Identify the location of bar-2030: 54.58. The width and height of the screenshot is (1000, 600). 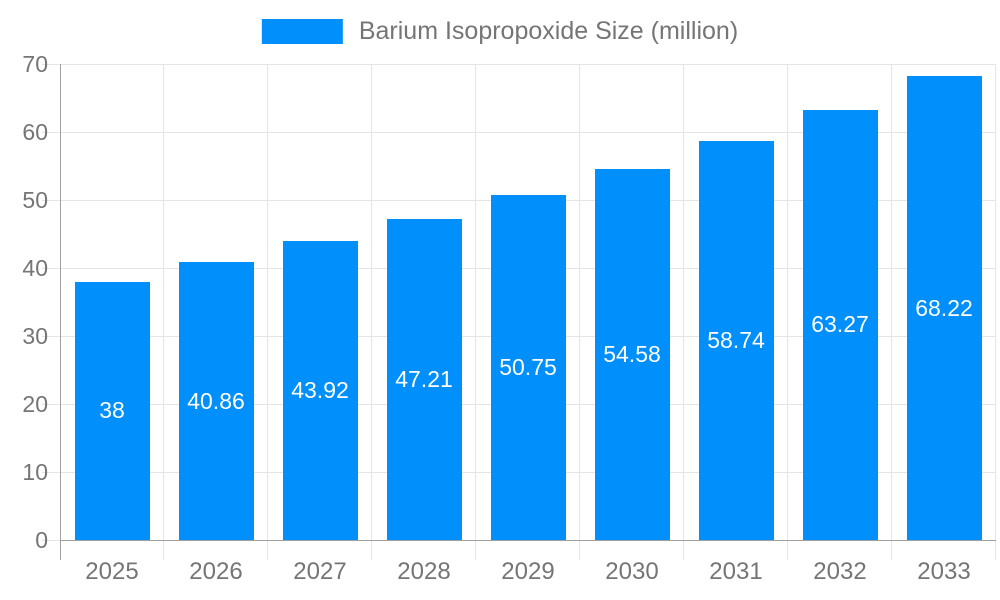
(632, 354).